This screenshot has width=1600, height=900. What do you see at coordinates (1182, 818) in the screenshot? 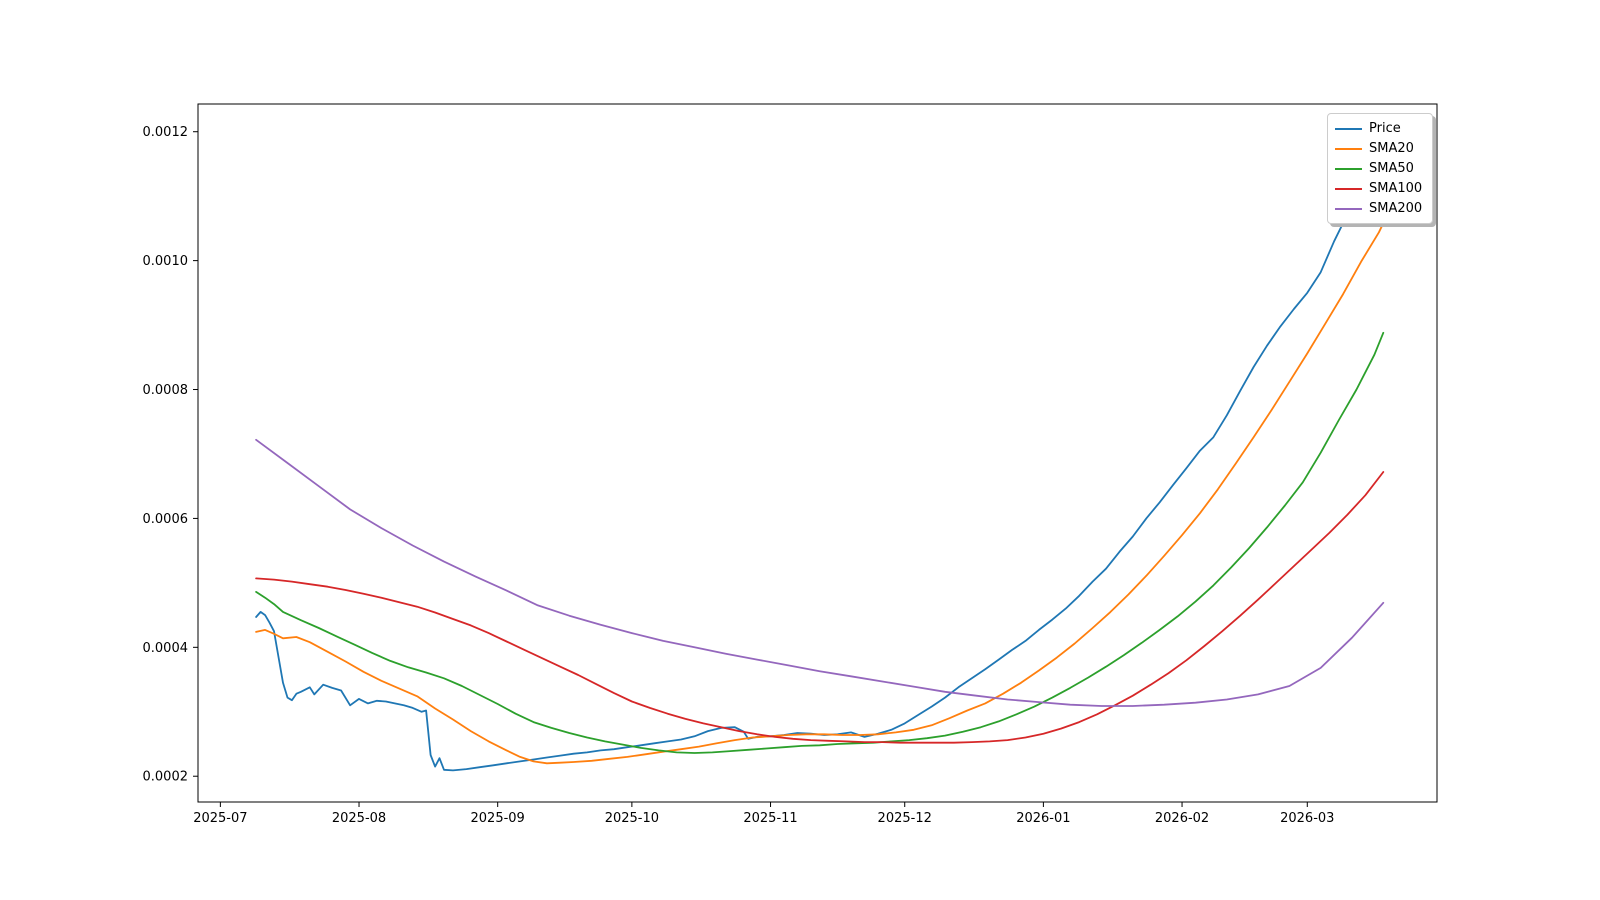
I see `x-tick-label: 2026-02` at bounding box center [1182, 818].